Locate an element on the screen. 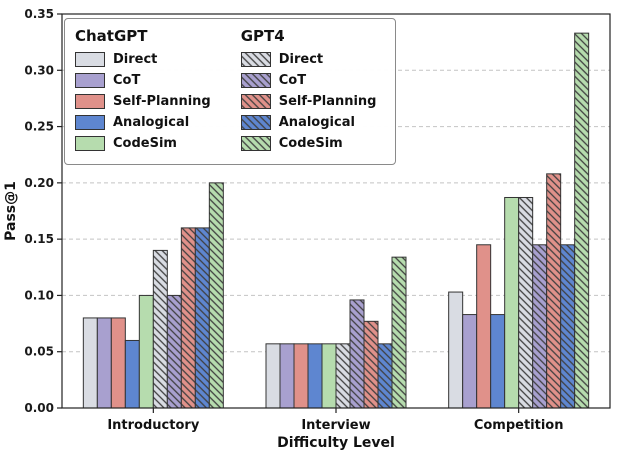  y-tick-label: 0.00 is located at coordinates (39, 408).